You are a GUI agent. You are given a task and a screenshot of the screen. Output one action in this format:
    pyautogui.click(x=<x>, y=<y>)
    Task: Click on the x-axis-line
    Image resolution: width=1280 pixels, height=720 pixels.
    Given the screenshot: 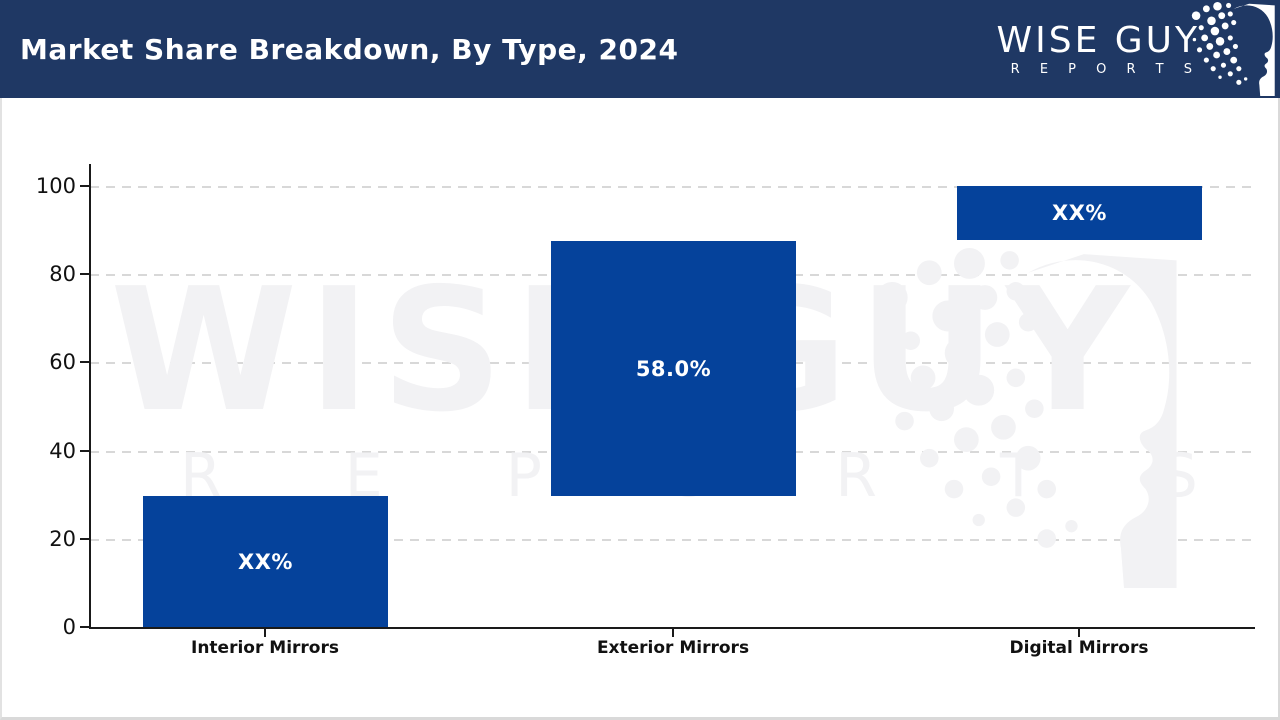 What is the action you would take?
    pyautogui.click(x=672, y=628)
    